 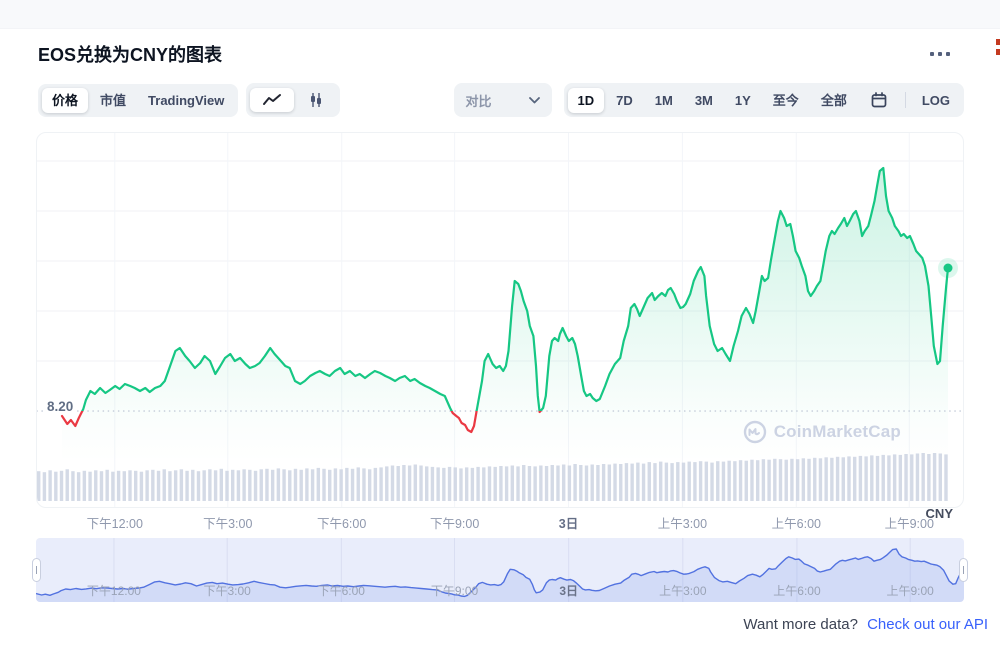 What do you see at coordinates (500, 14) in the screenshot?
I see `page-top-strip` at bounding box center [500, 14].